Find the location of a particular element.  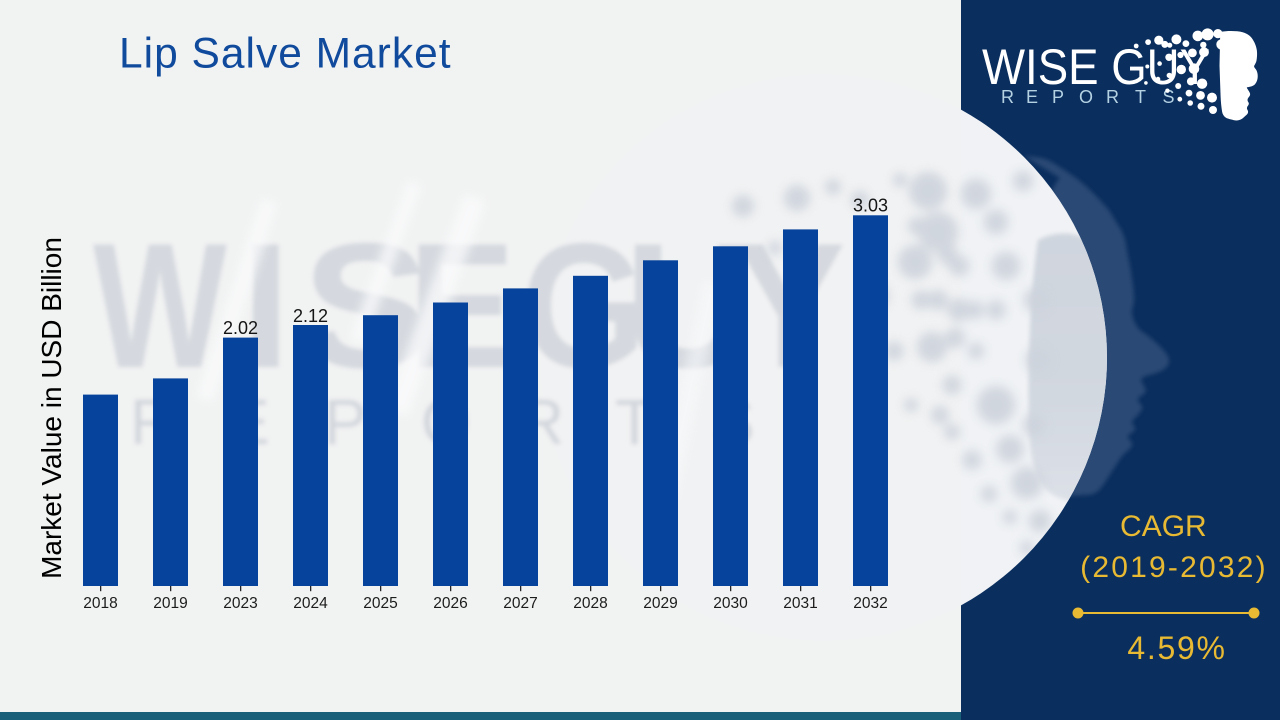

svg-text: 2023 is located at coordinates (240, 603).